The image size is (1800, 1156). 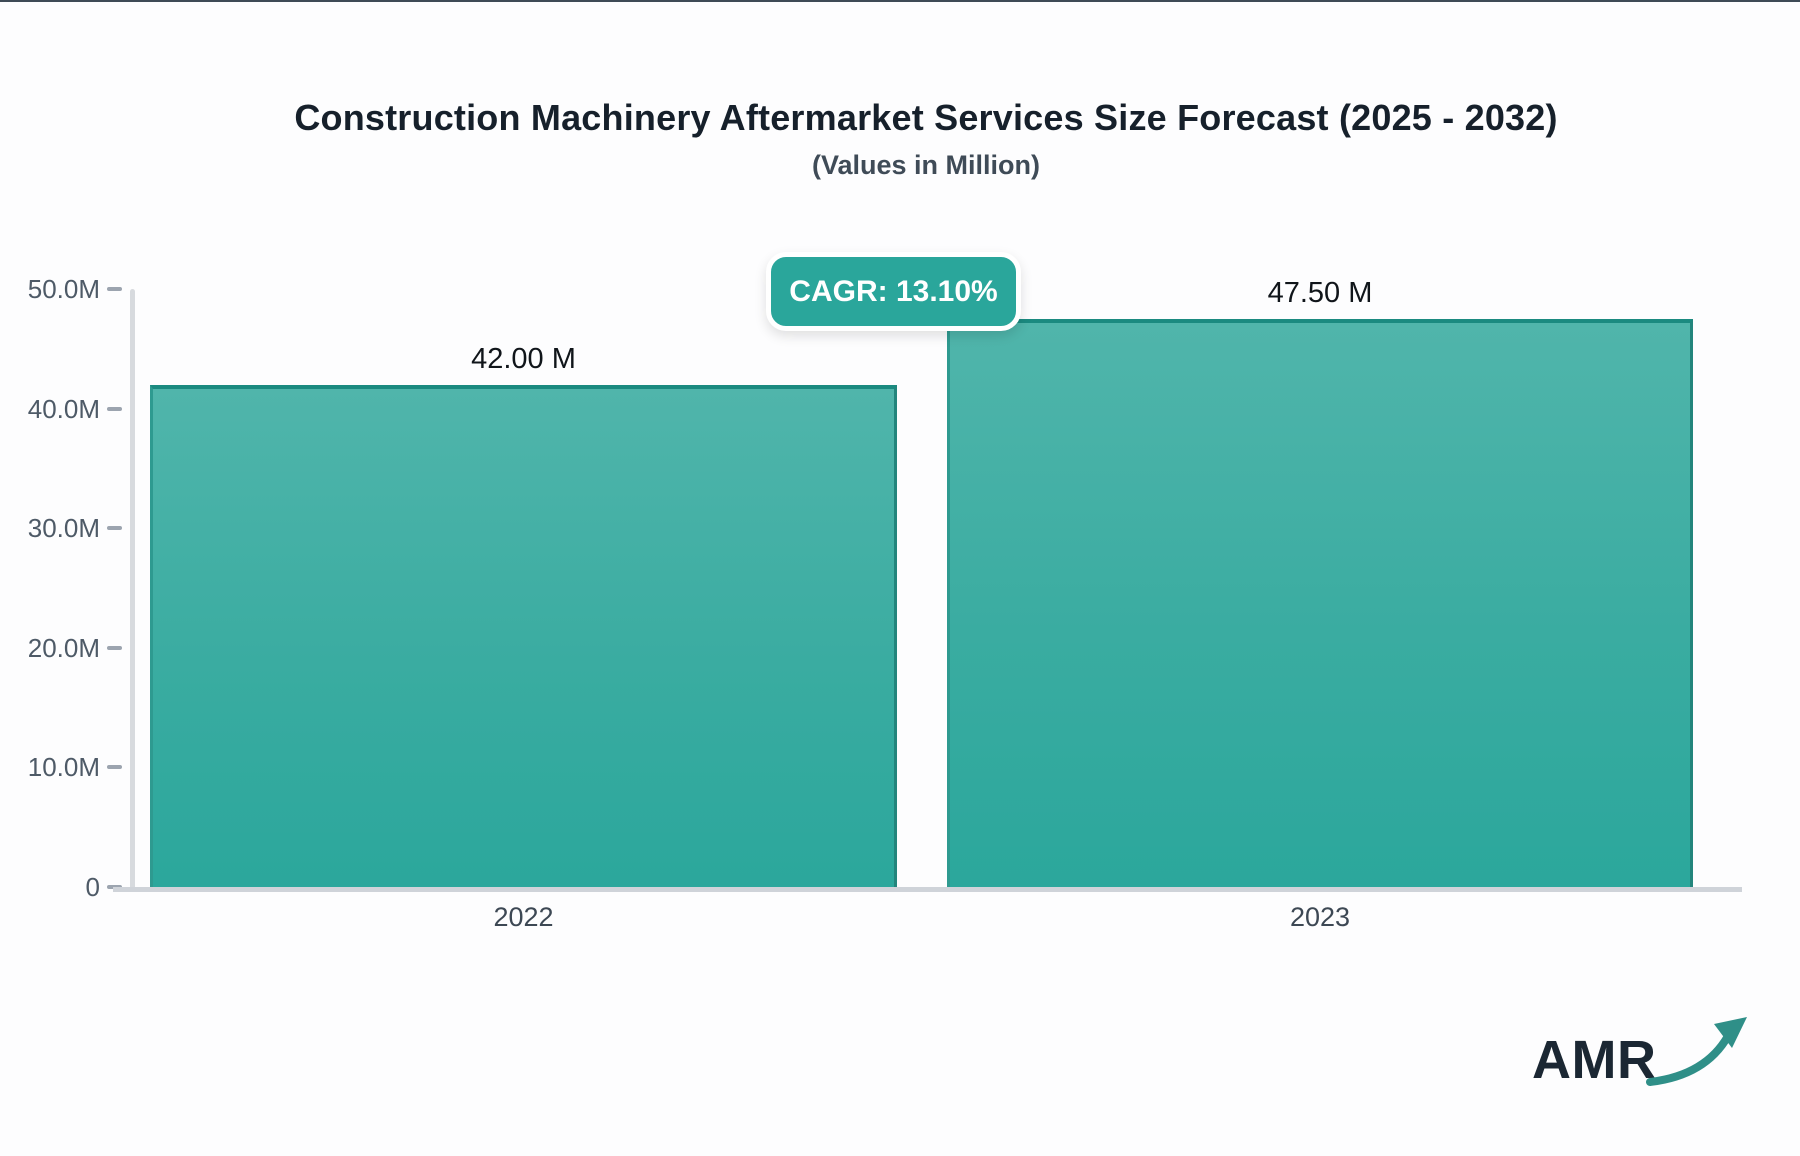 I want to click on x-tick-label-2022: 2022, so click(x=523, y=917).